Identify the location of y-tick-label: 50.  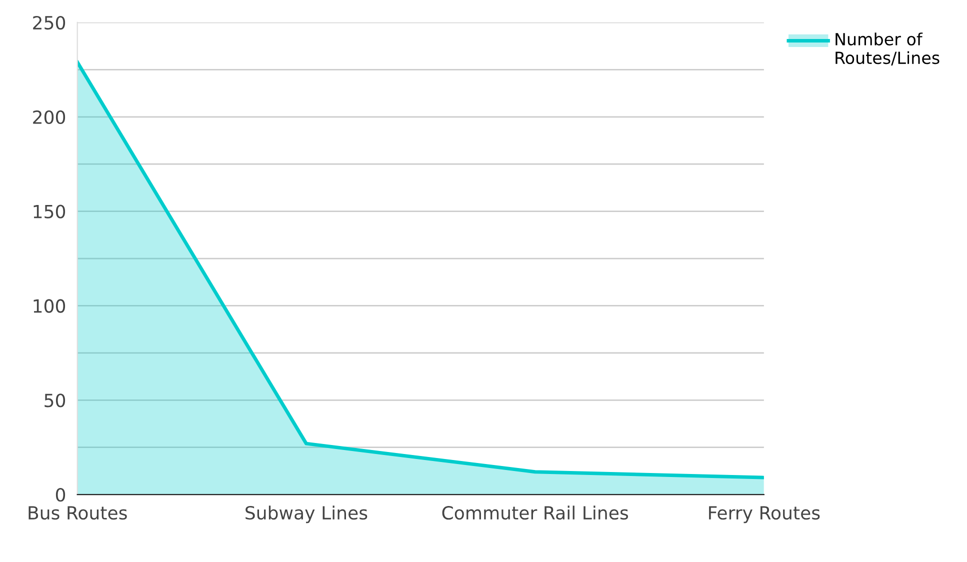
(55, 401).